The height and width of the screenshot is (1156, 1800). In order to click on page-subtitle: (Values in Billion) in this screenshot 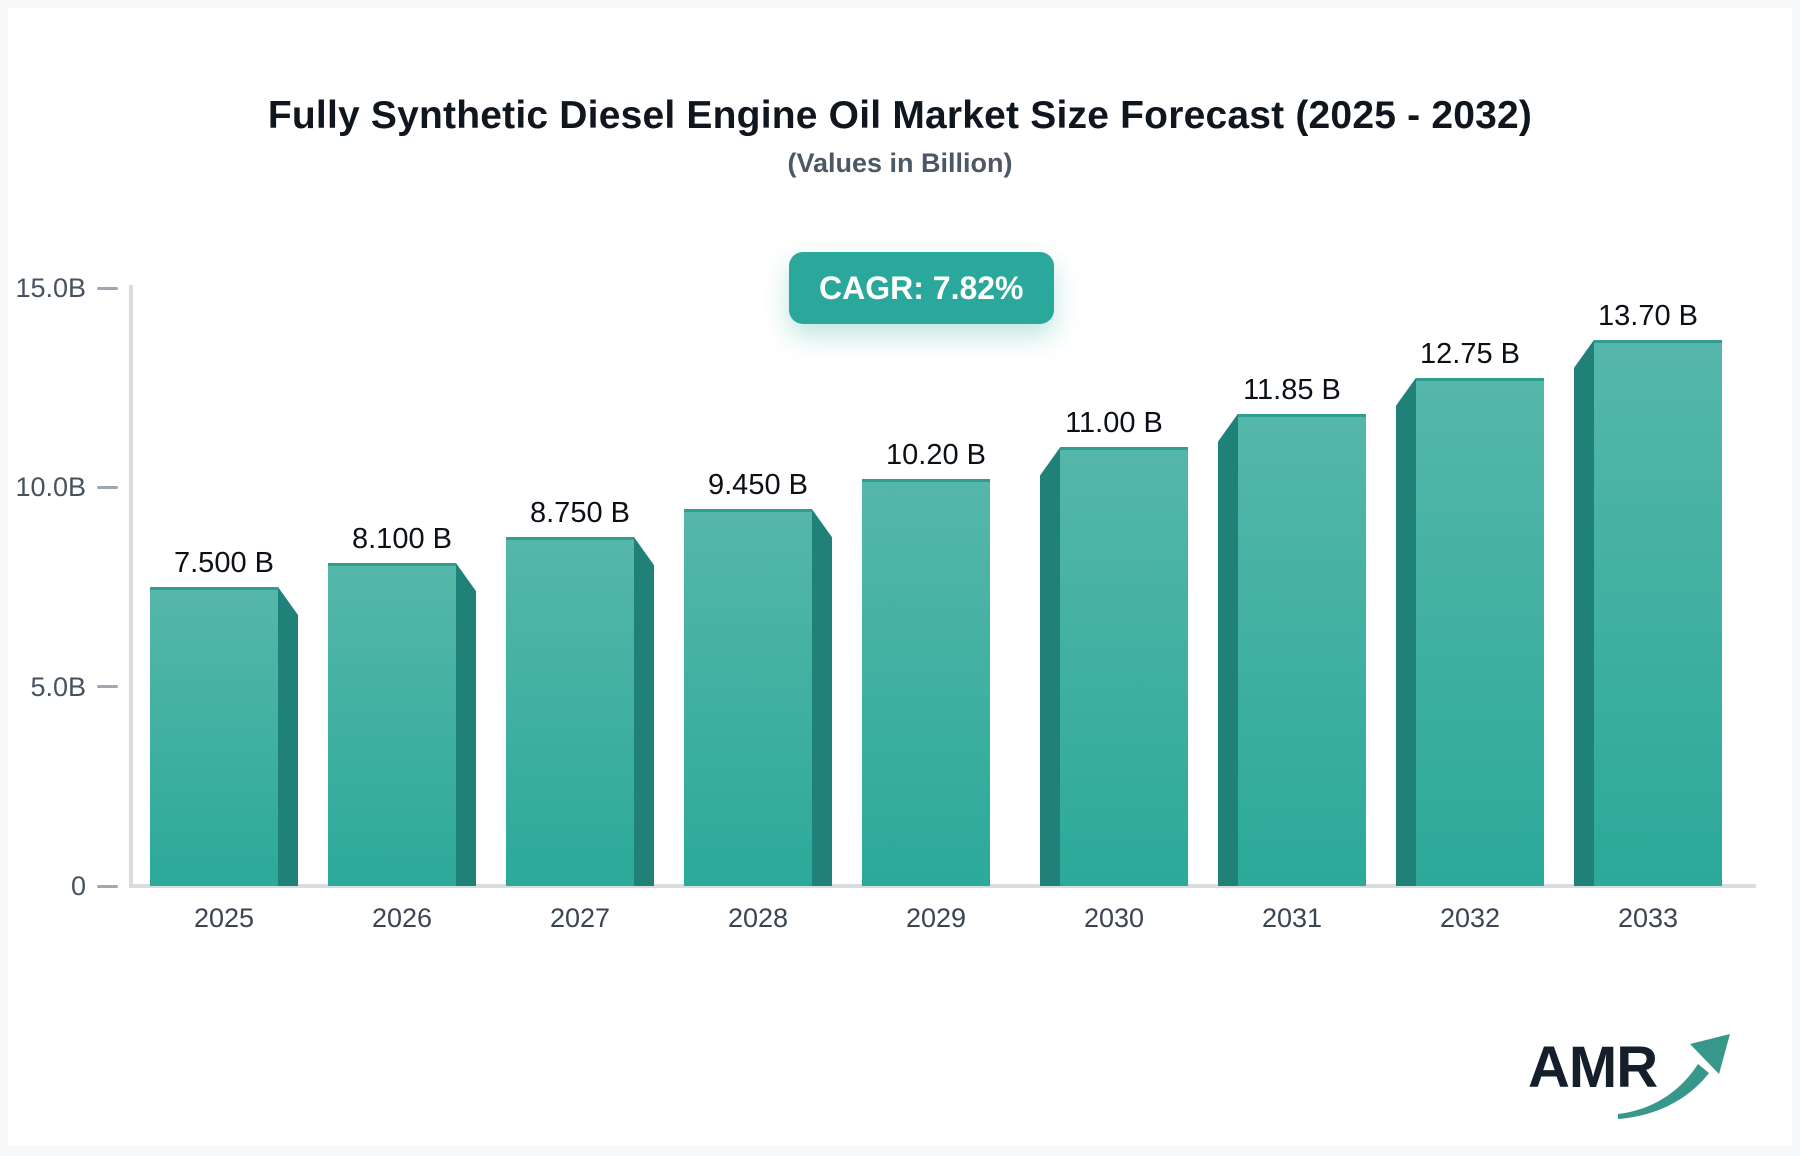, I will do `click(900, 163)`.